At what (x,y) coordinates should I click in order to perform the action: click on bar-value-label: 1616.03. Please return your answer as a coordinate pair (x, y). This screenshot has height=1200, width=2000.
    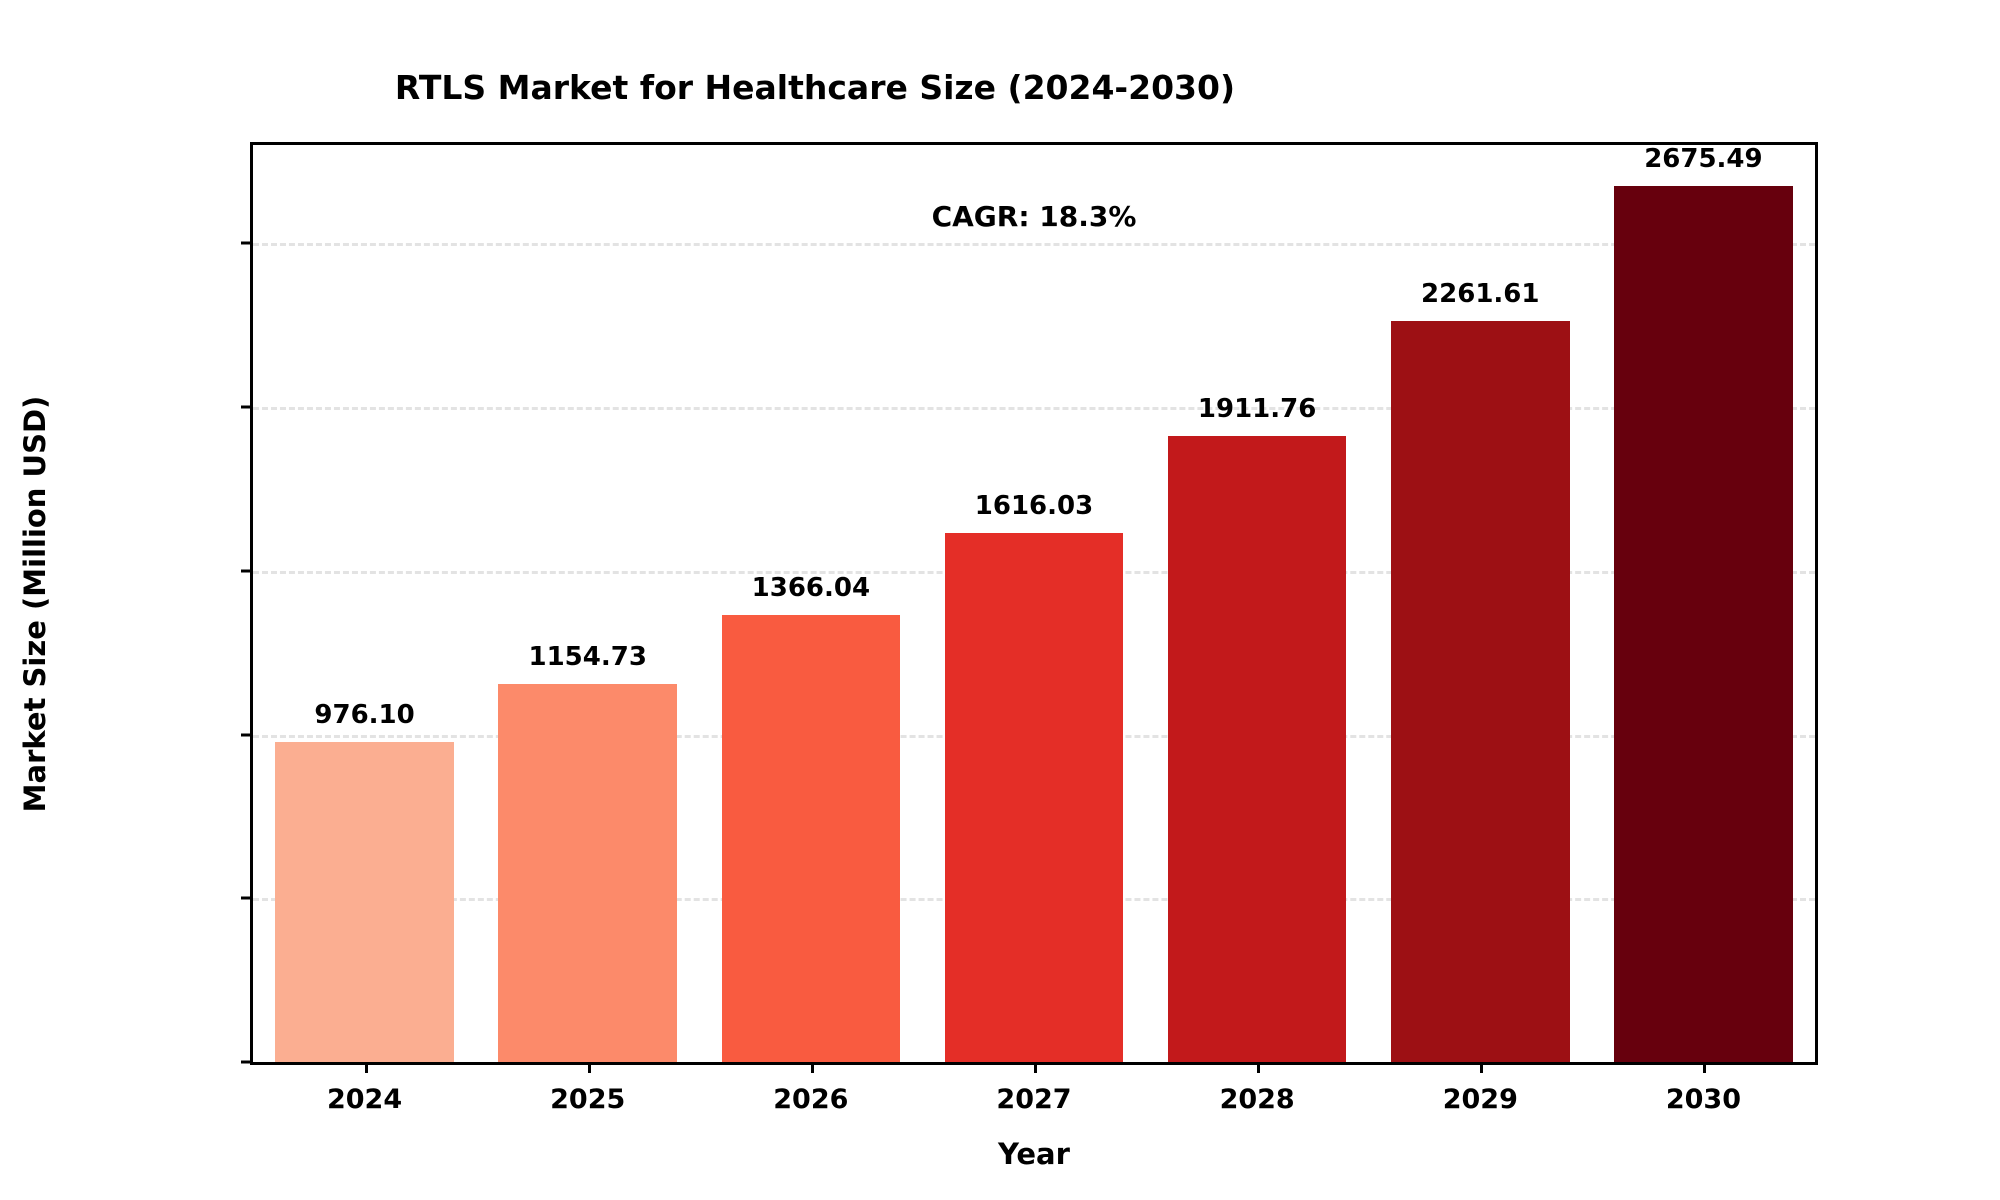
    Looking at the image, I should click on (1034, 505).